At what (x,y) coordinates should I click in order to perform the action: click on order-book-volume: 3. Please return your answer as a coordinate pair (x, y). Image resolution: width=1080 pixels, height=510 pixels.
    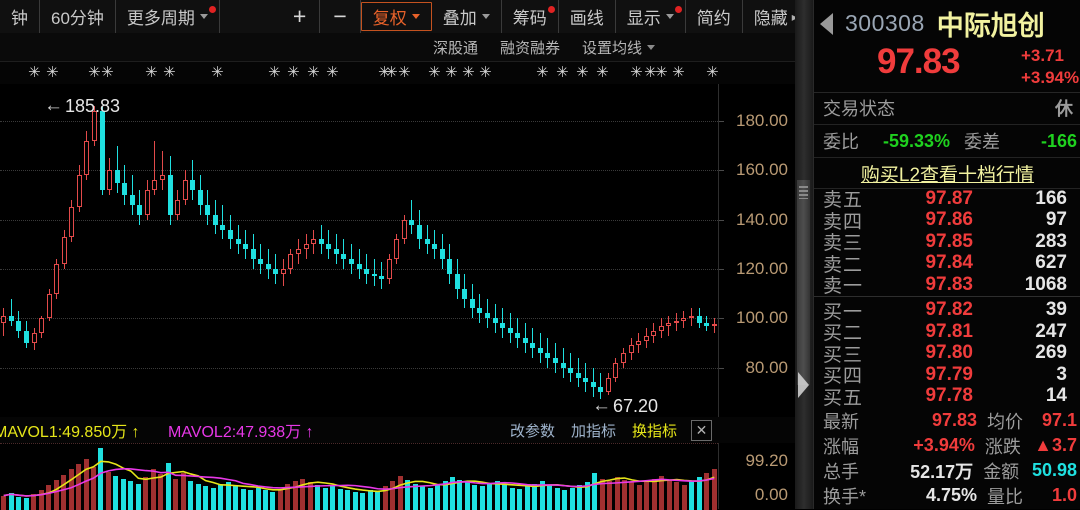
    Looking at the image, I should click on (1061, 374).